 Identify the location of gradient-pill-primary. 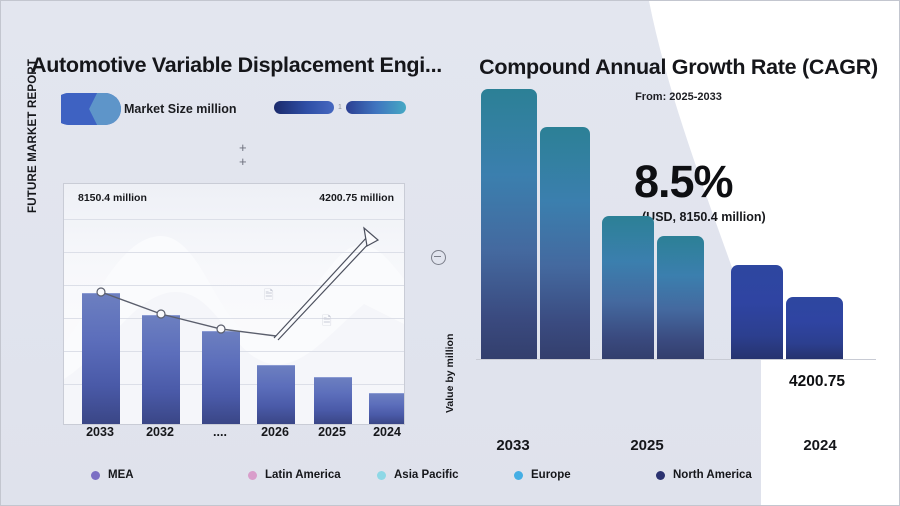
(304, 107).